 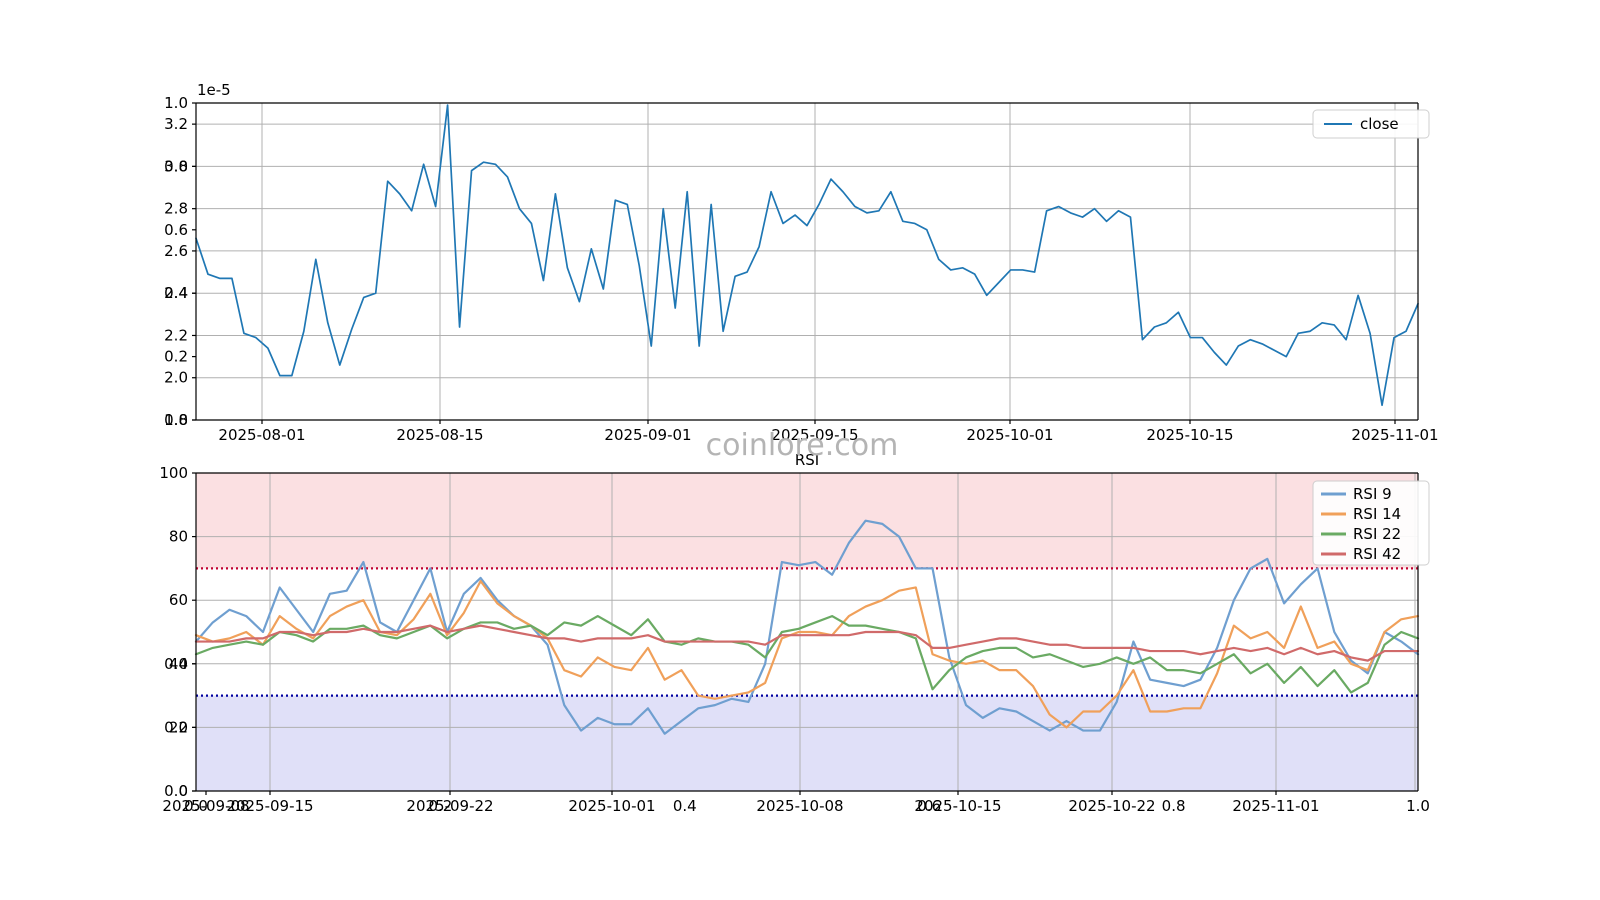 I want to click on xtick-label: 2025-09-08, so click(x=205, y=806).